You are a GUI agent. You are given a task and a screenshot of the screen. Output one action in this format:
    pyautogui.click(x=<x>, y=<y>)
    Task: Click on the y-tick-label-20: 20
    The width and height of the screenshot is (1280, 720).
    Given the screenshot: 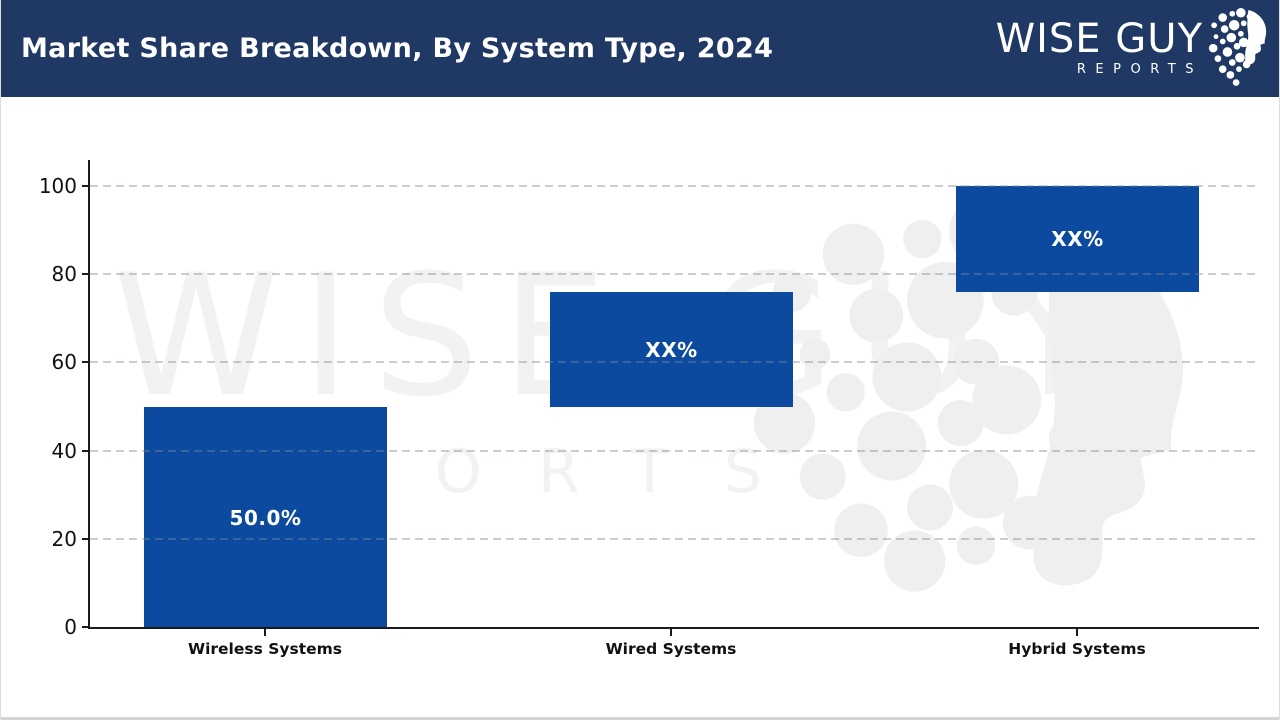 What is the action you would take?
    pyautogui.click(x=64, y=539)
    